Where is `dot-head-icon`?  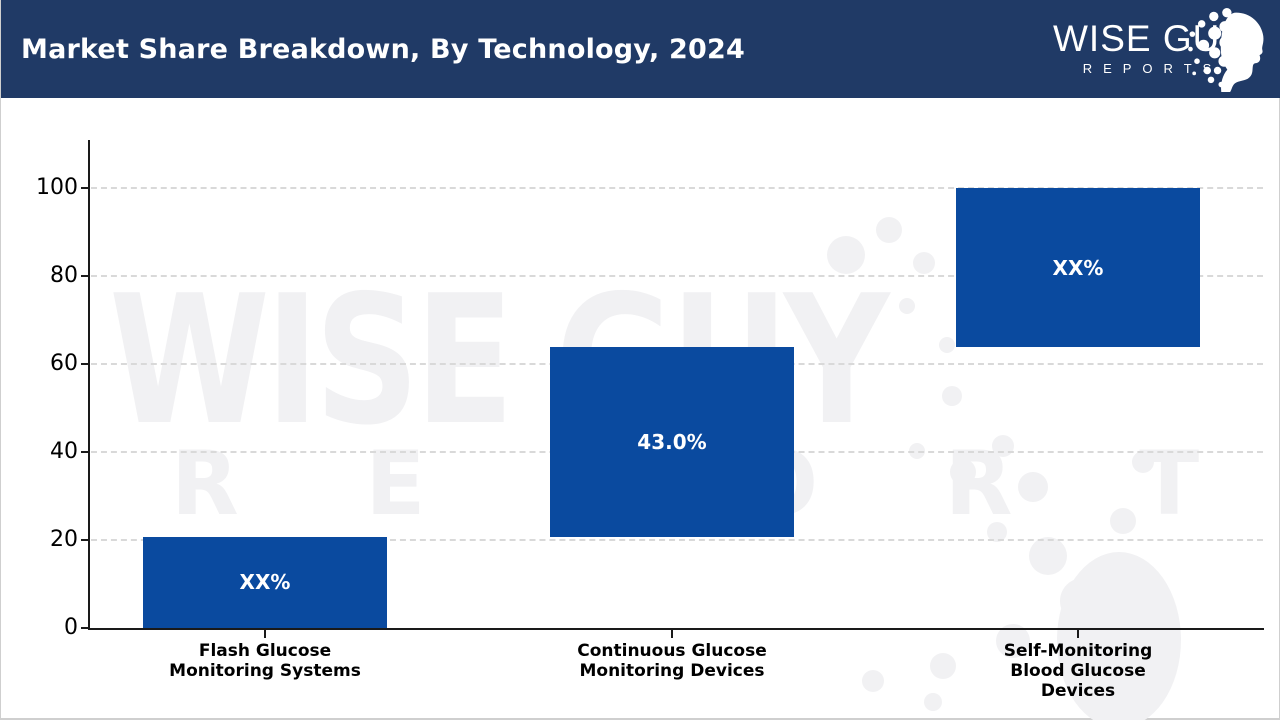
dot-head-icon is located at coordinates (1226, 50).